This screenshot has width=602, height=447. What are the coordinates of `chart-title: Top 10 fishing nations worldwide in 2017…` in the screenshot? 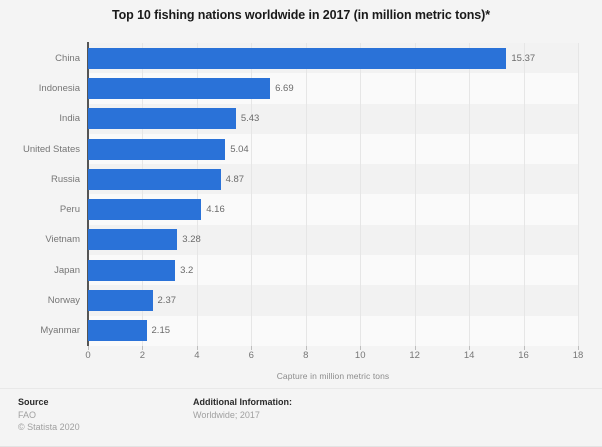 It's located at (301, 15).